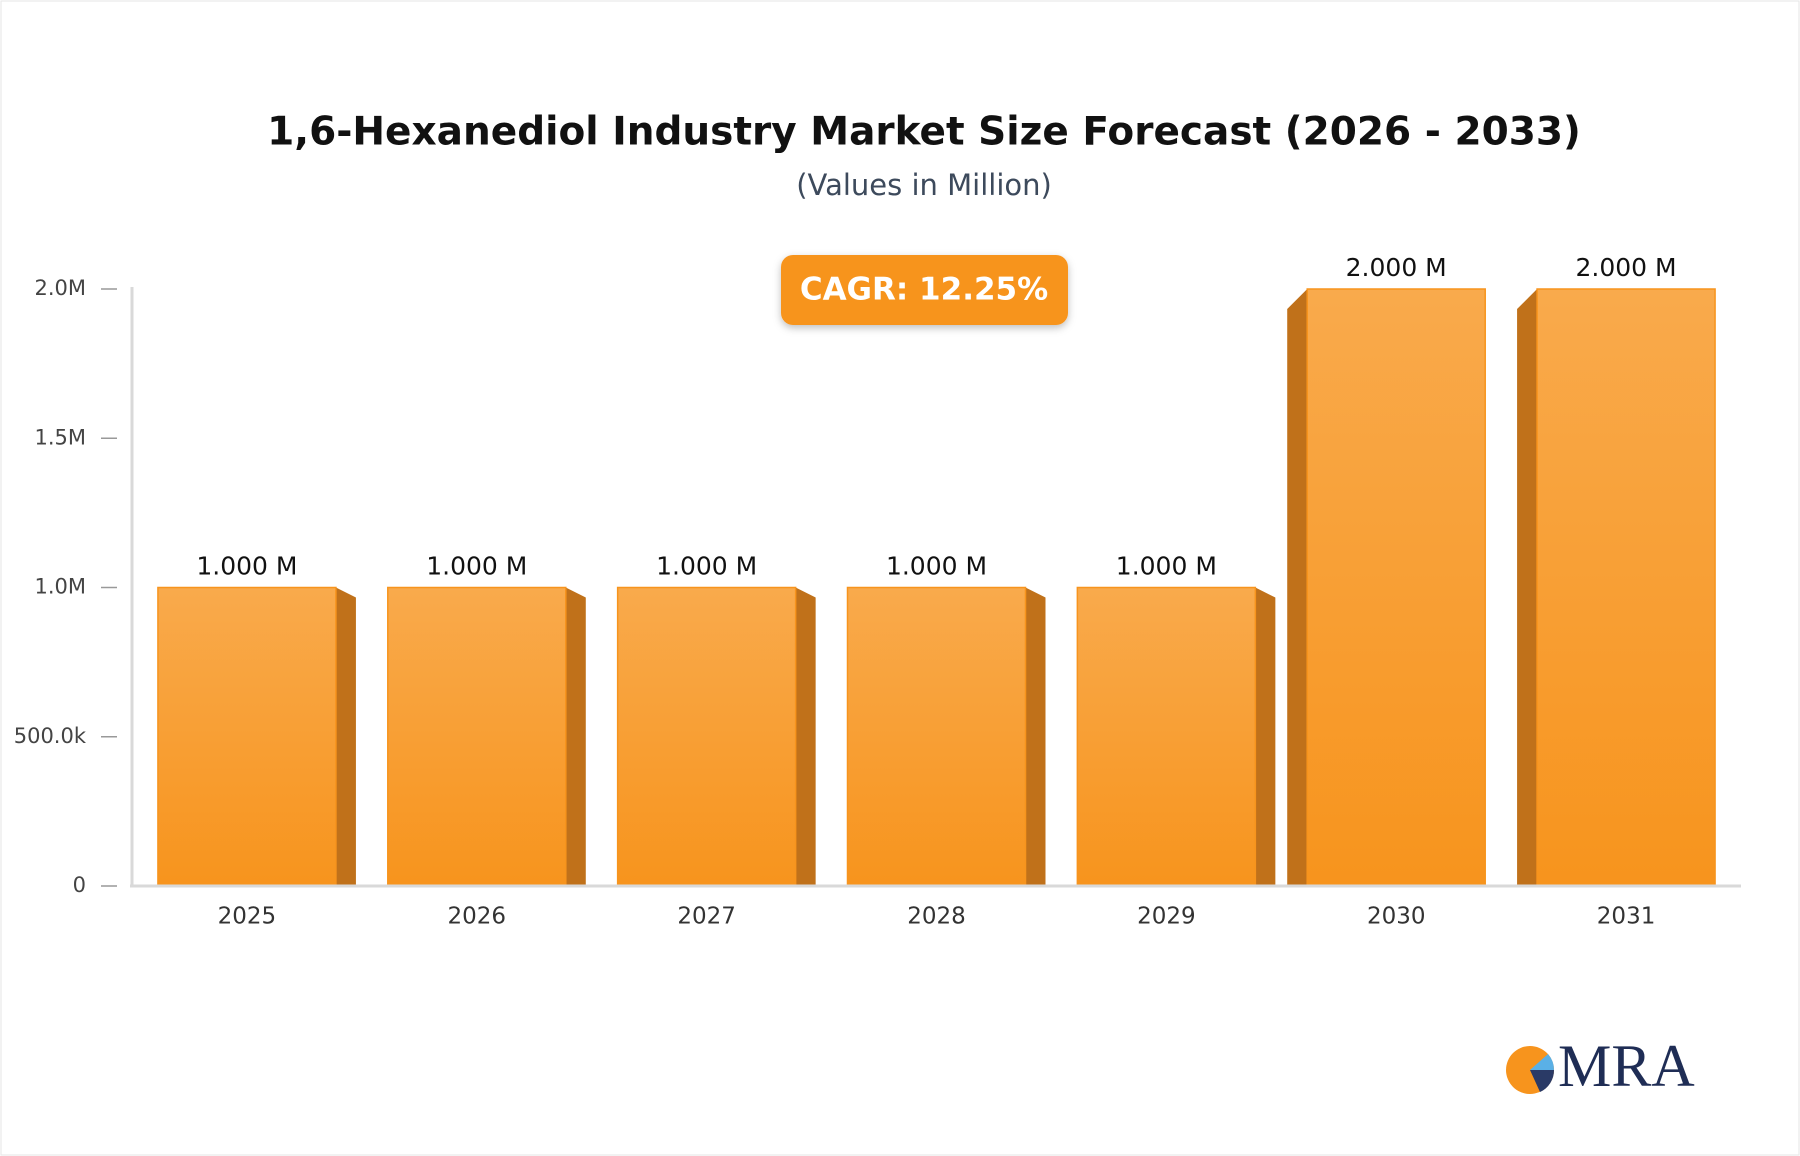 The height and width of the screenshot is (1156, 1800). What do you see at coordinates (247, 917) in the screenshot?
I see `x-tick-label: 2025` at bounding box center [247, 917].